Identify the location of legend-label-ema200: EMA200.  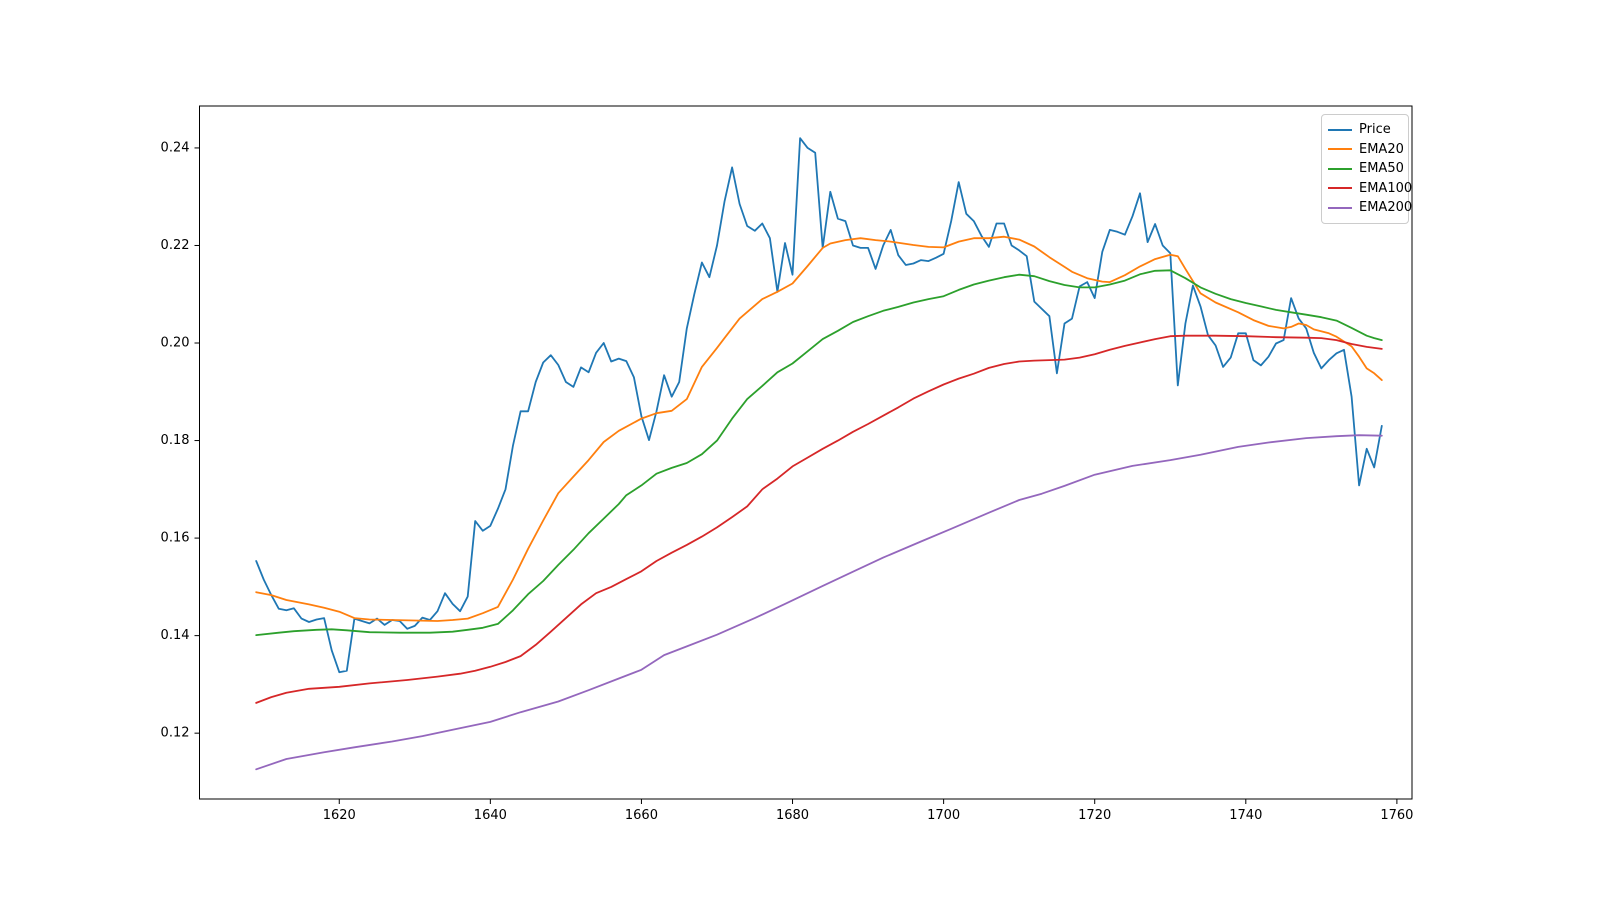
(1386, 208).